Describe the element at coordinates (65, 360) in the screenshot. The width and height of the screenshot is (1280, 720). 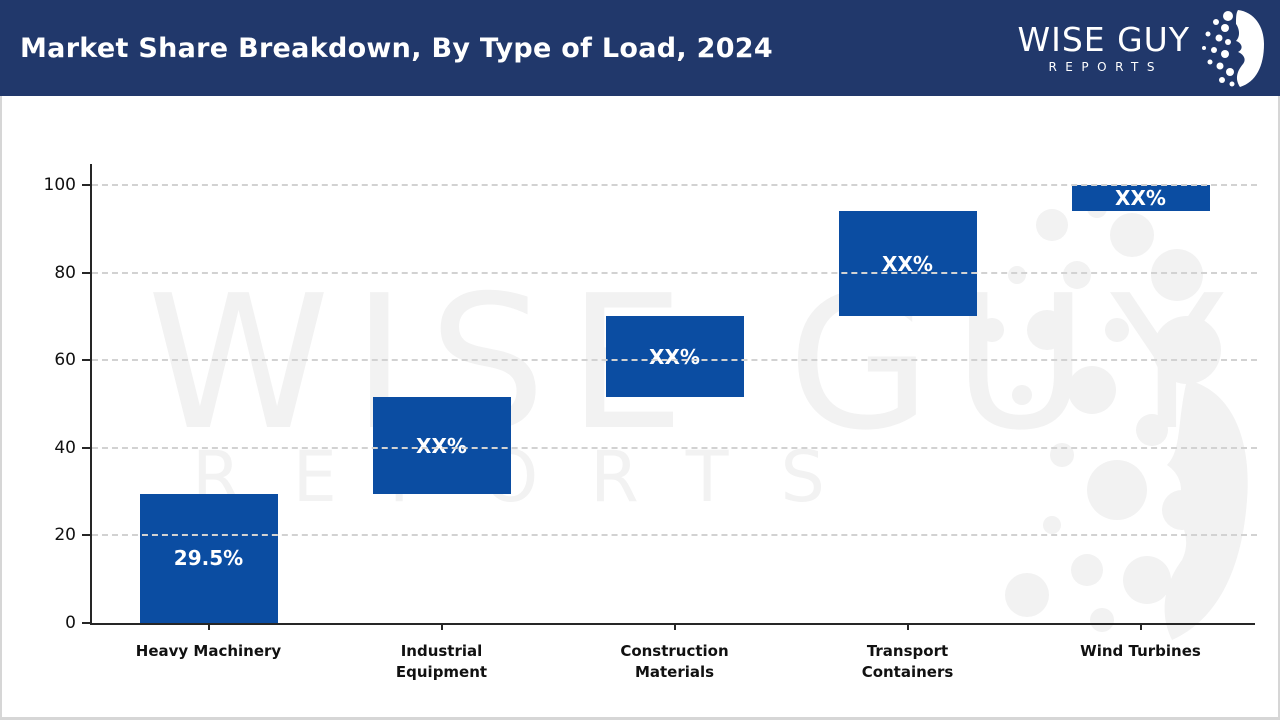
I see `y-tick-label: 60` at that location.